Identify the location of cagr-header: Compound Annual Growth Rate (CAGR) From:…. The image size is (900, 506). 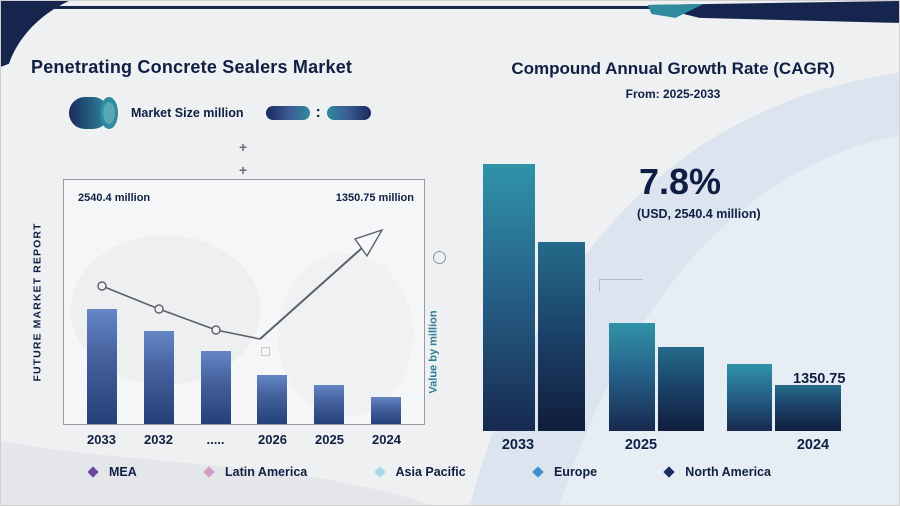
(673, 80).